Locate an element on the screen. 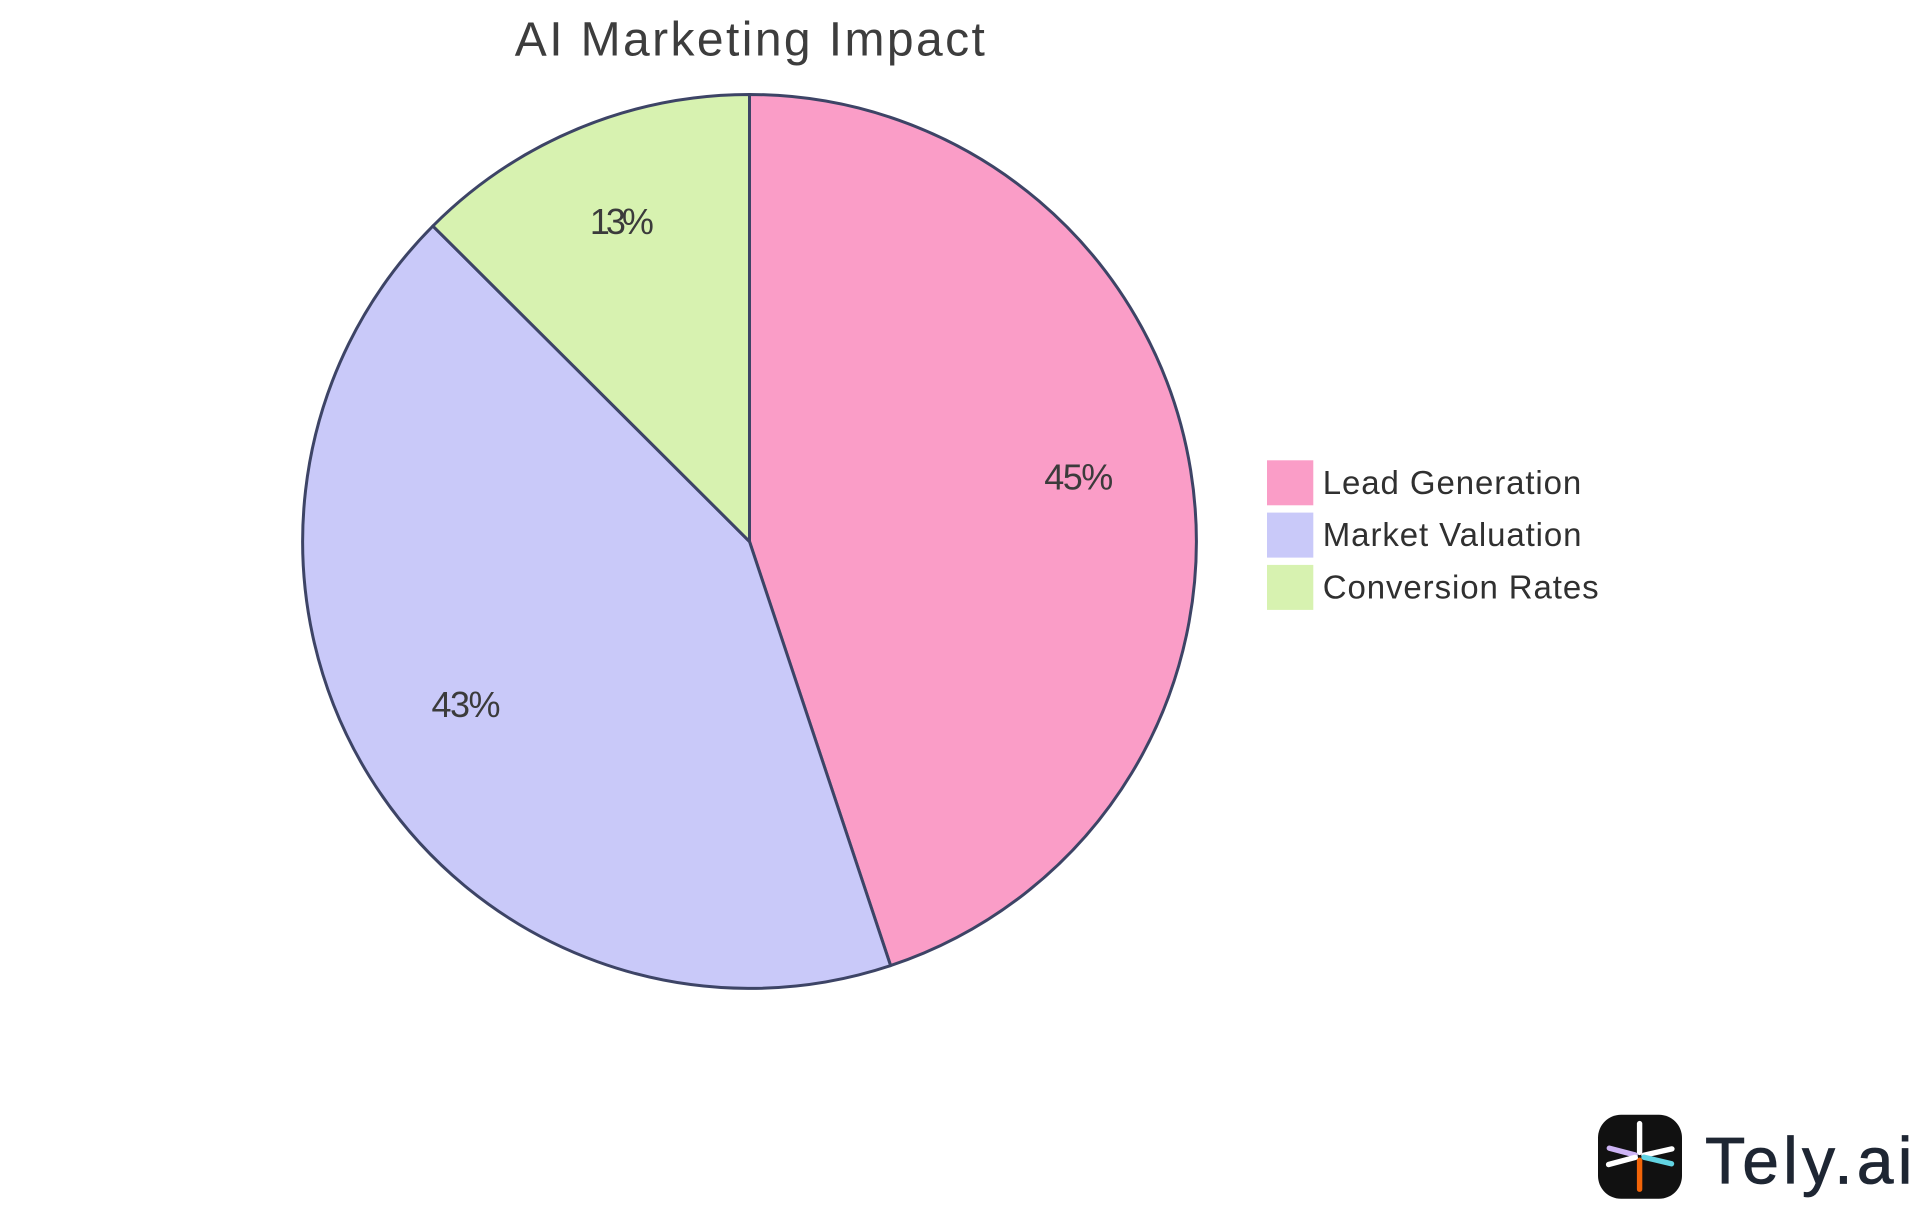 The height and width of the screenshot is (1215, 1920). svg-text: Conversion Rates is located at coordinates (1461, 586).